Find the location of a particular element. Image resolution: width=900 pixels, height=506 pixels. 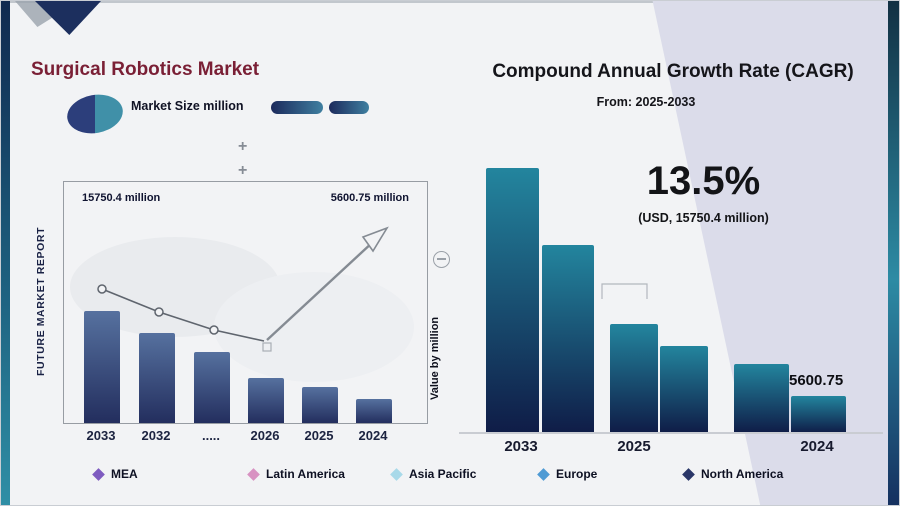

right-chart-baseline is located at coordinates (671, 433).